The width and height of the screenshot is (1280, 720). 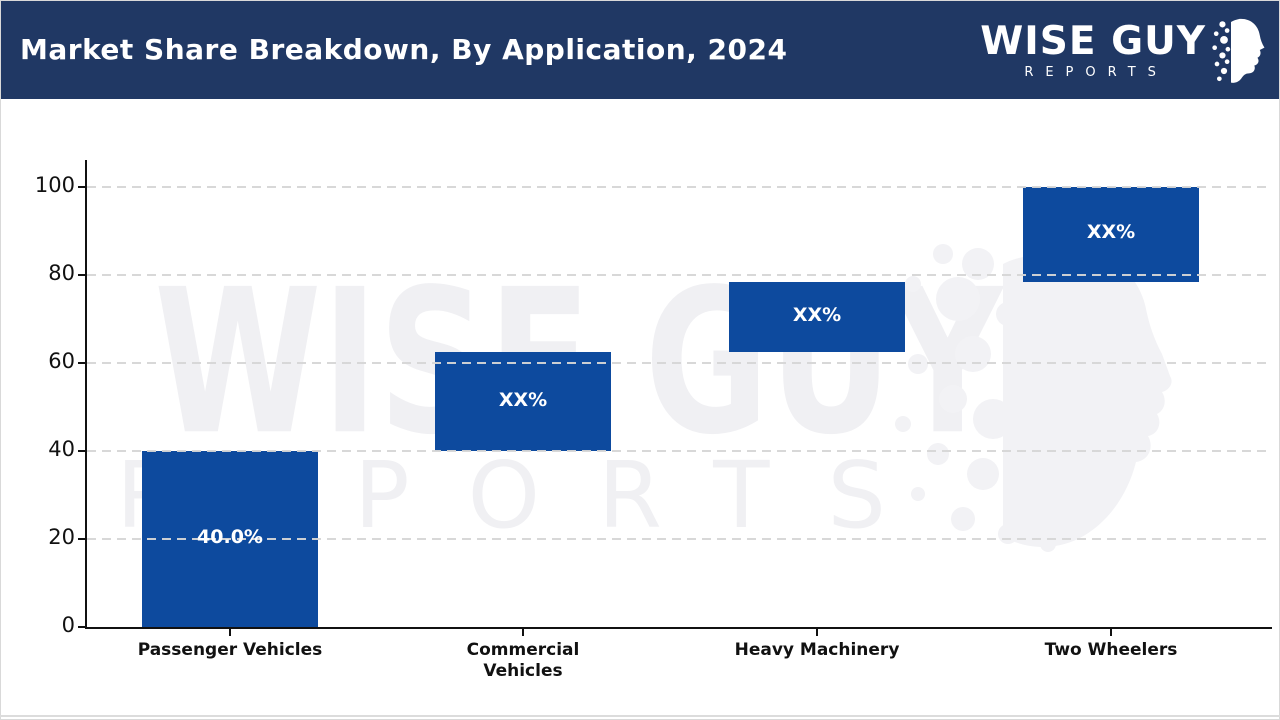 What do you see at coordinates (61, 273) in the screenshot?
I see `y-axis-tick-label: 80` at bounding box center [61, 273].